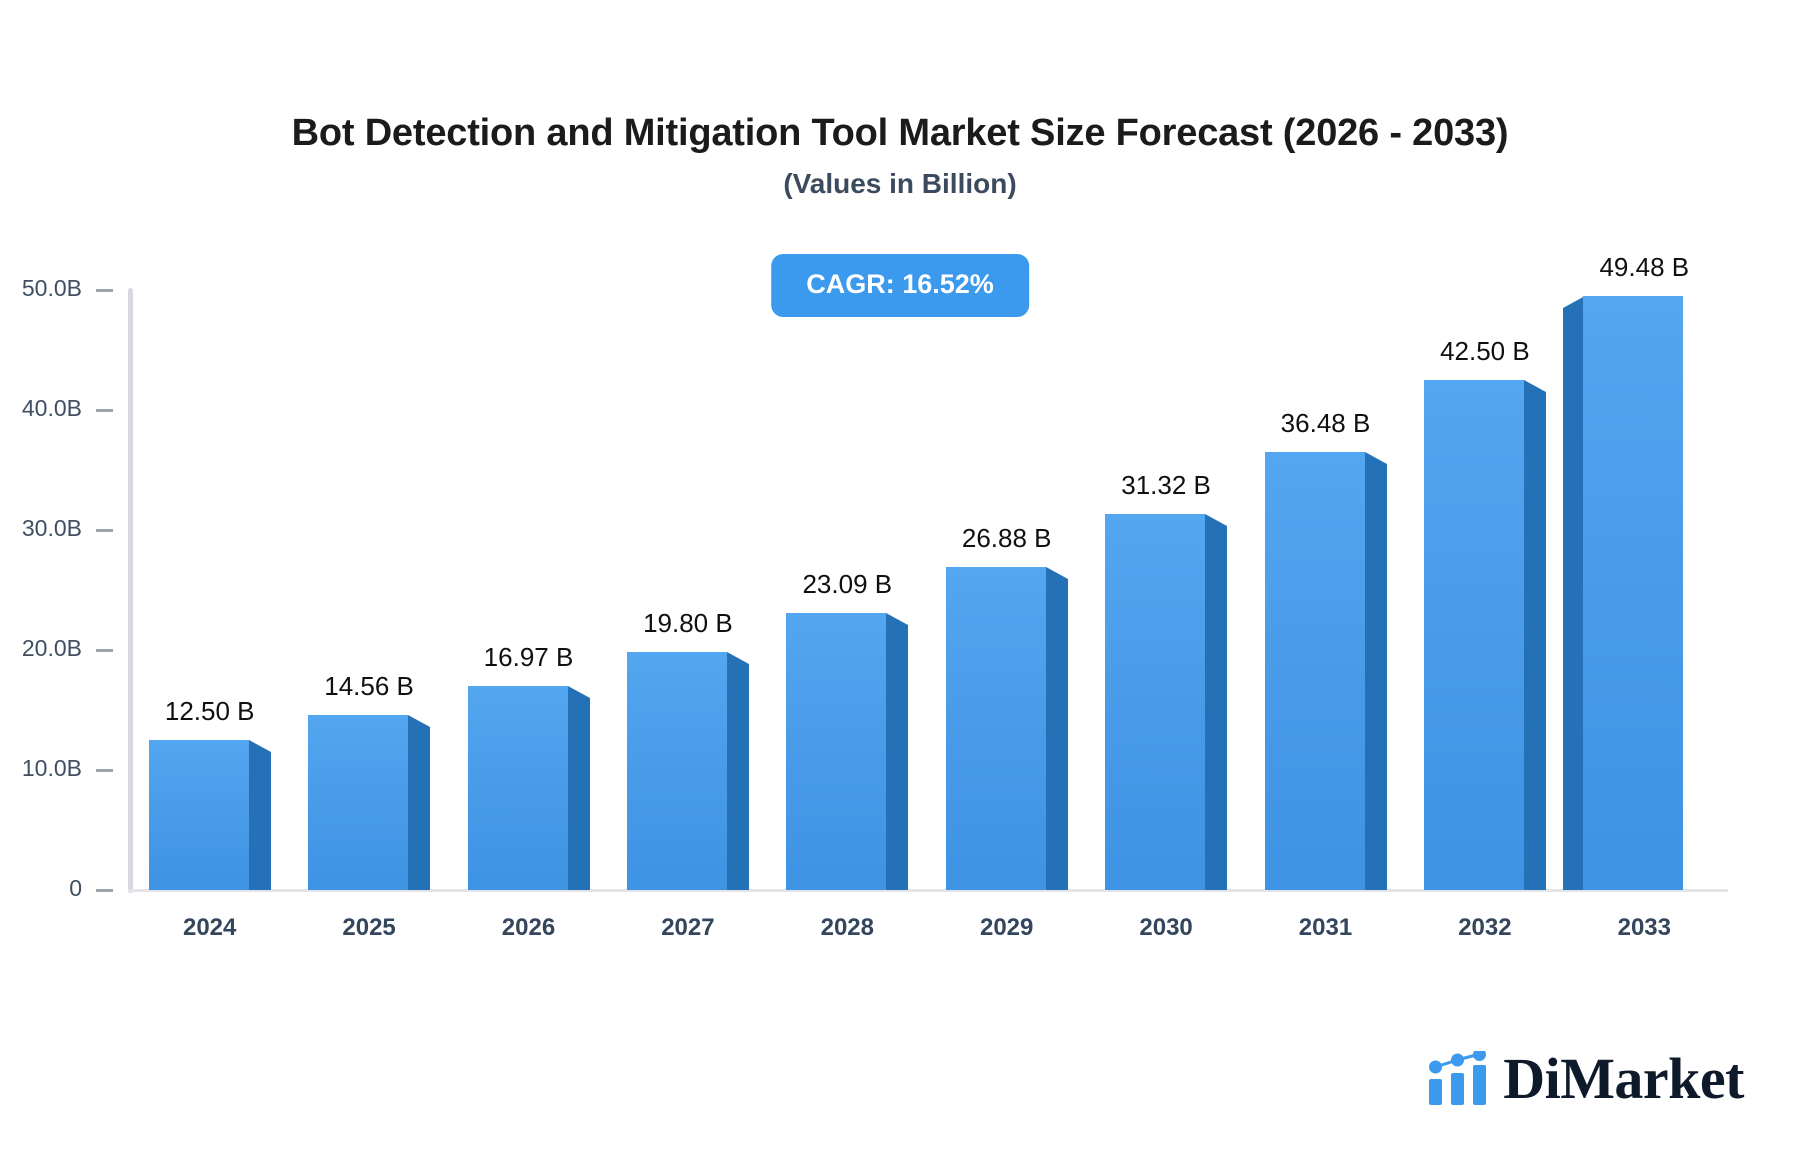 The image size is (1800, 1156). What do you see at coordinates (1325, 927) in the screenshot?
I see `x-tick-label: 2031` at bounding box center [1325, 927].